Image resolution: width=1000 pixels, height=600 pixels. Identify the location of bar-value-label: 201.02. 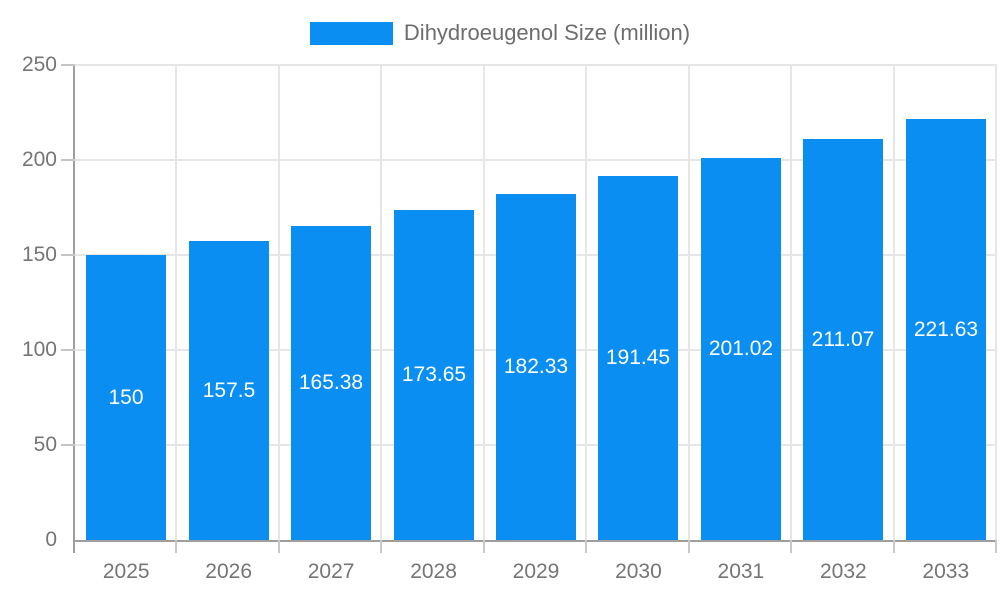
(741, 348).